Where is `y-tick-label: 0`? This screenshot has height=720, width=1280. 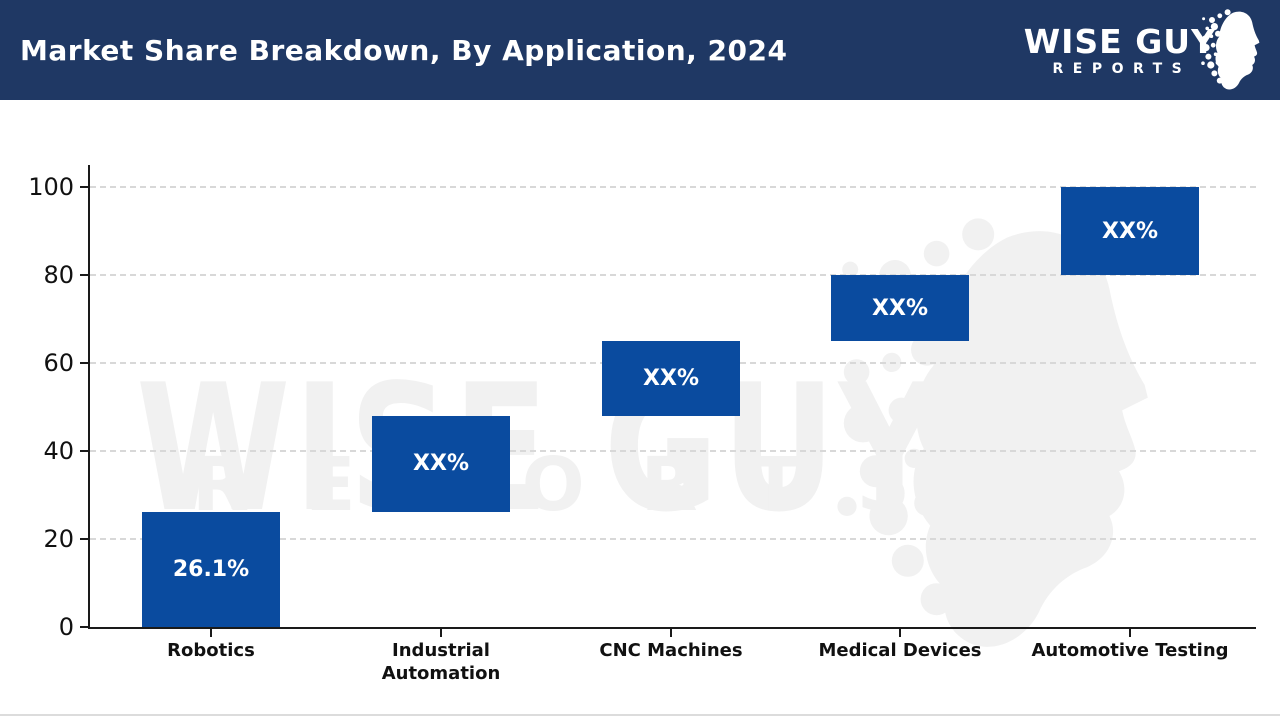 y-tick-label: 0 is located at coordinates (66, 627).